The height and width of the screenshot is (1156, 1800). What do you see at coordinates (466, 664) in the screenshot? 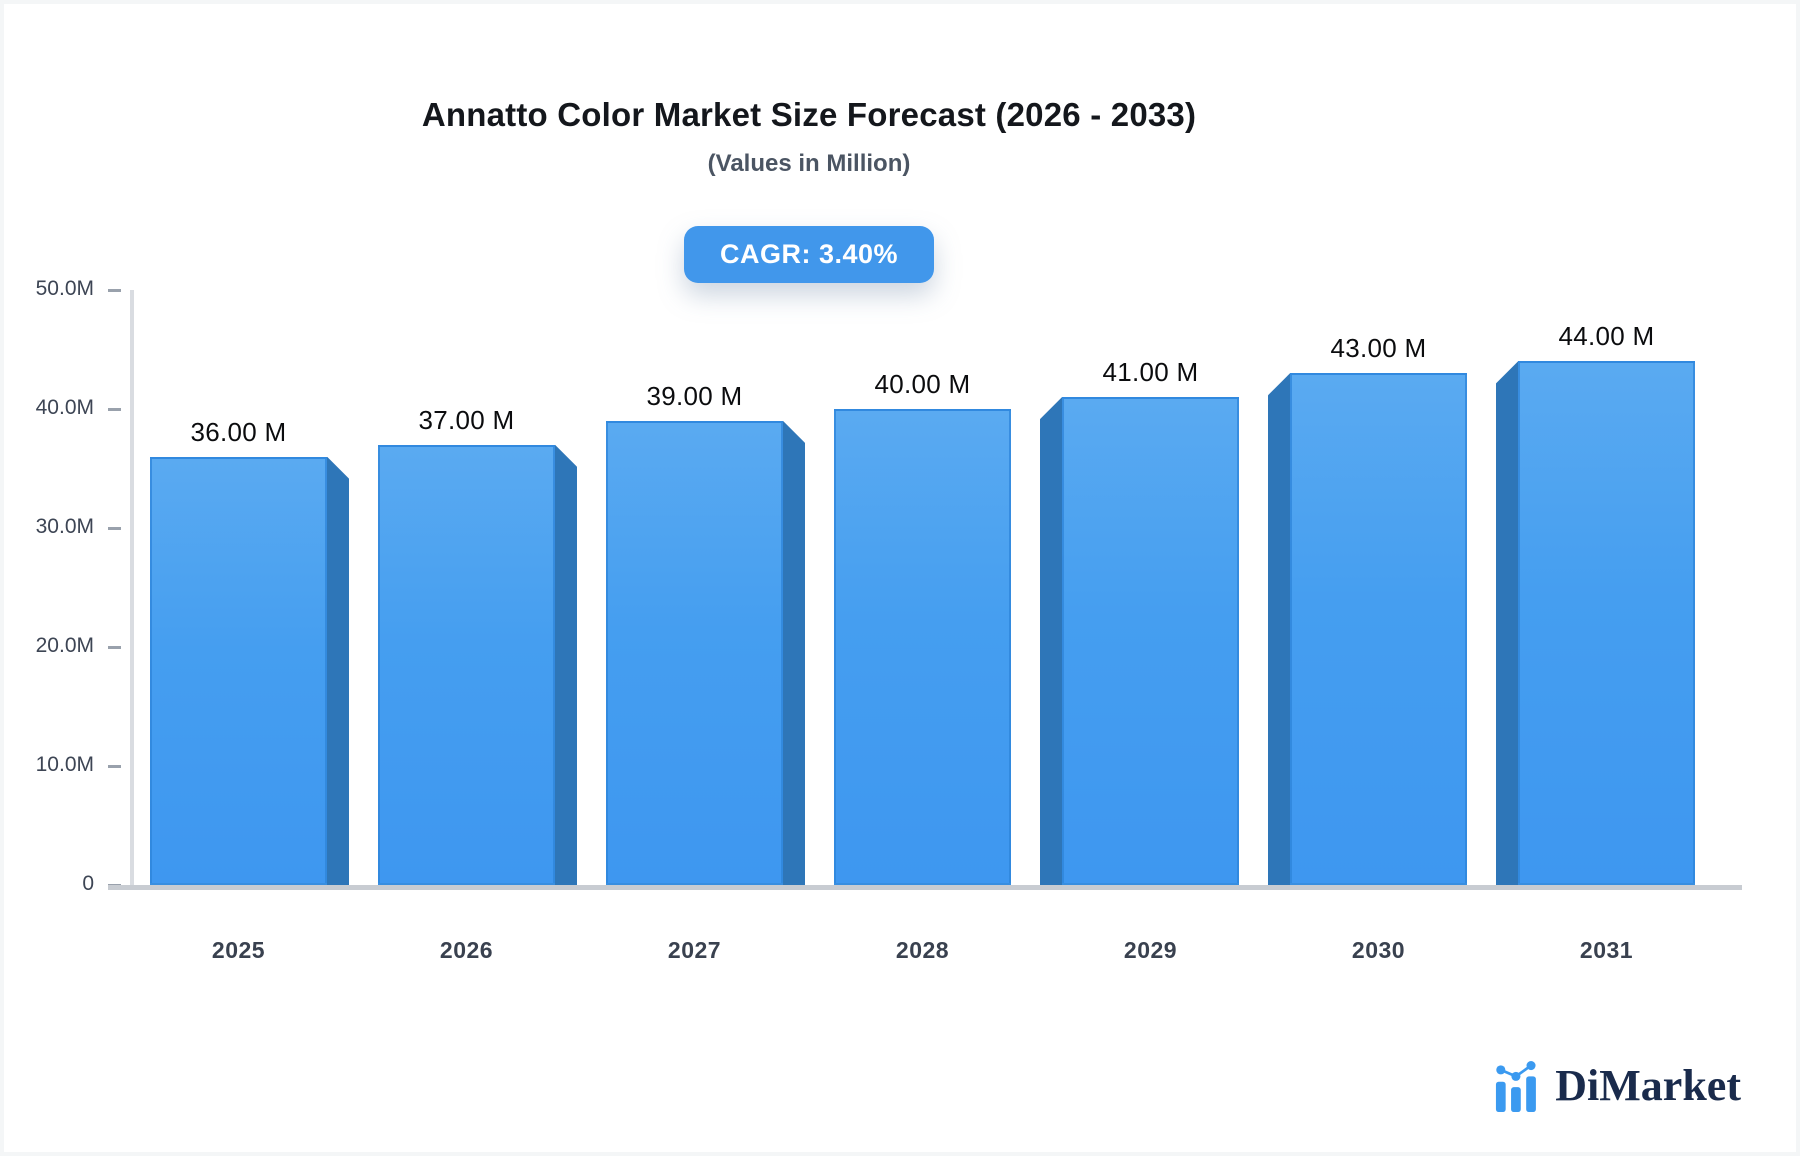
I see `bar-2026` at bounding box center [466, 664].